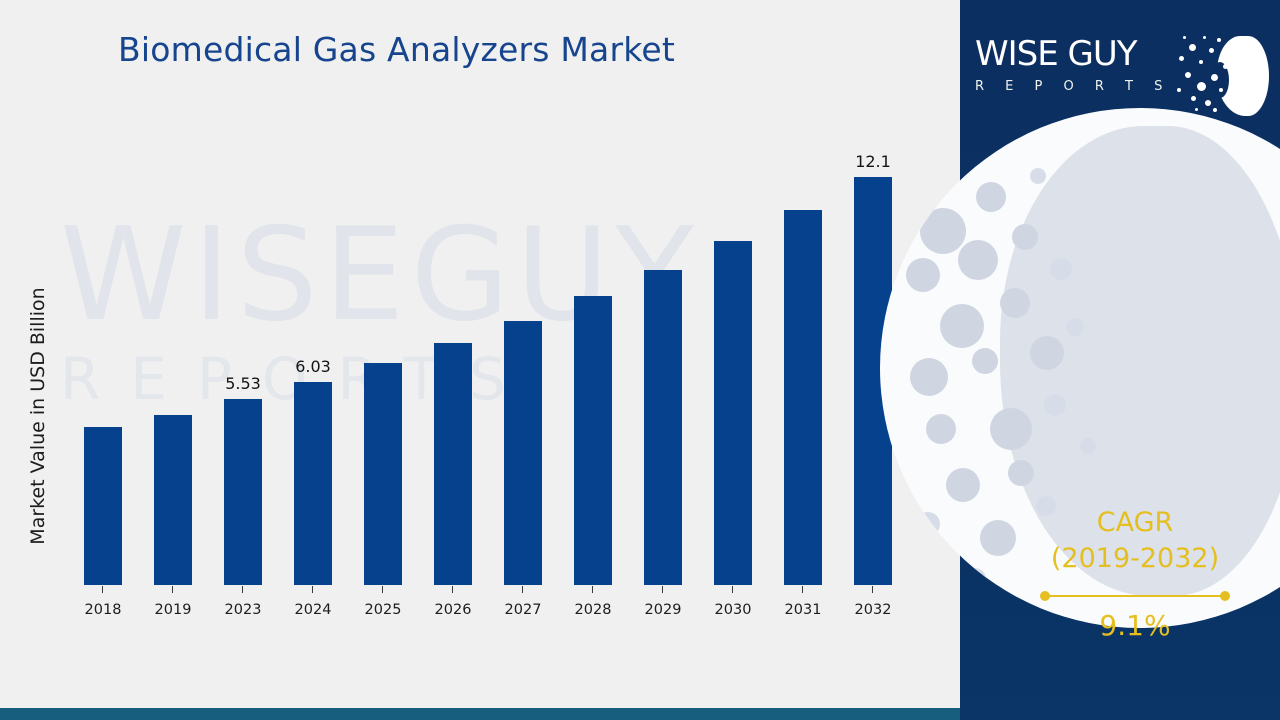 Image resolution: width=1280 pixels, height=720 pixels. I want to click on bar-slot: 2026, so click(453, 374).